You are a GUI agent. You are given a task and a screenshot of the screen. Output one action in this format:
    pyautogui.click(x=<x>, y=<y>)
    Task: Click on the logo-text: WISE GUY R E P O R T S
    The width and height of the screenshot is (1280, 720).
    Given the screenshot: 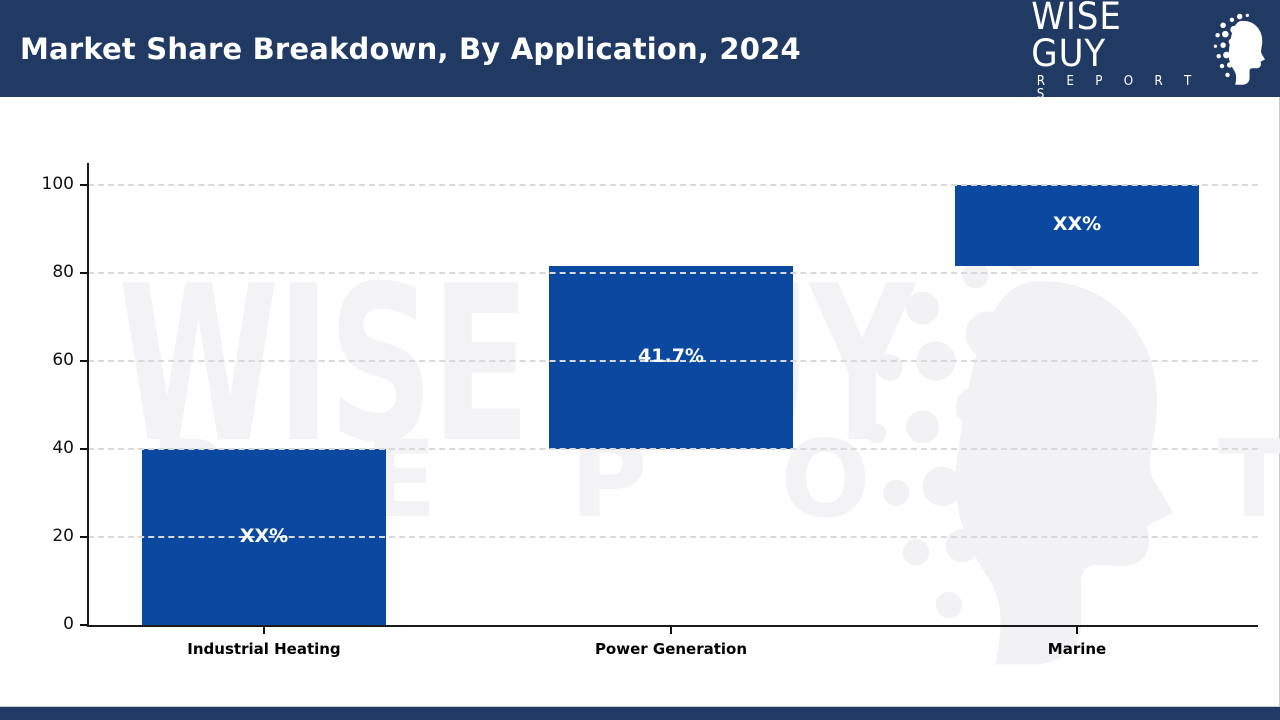 What is the action you would take?
    pyautogui.click(x=1119, y=50)
    